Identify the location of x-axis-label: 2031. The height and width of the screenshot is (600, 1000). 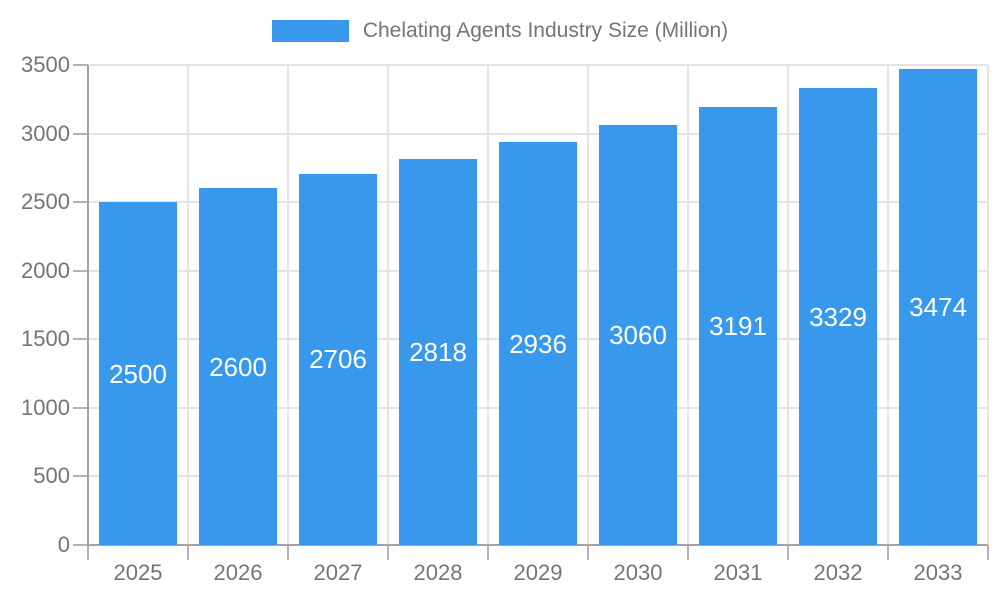
(738, 572).